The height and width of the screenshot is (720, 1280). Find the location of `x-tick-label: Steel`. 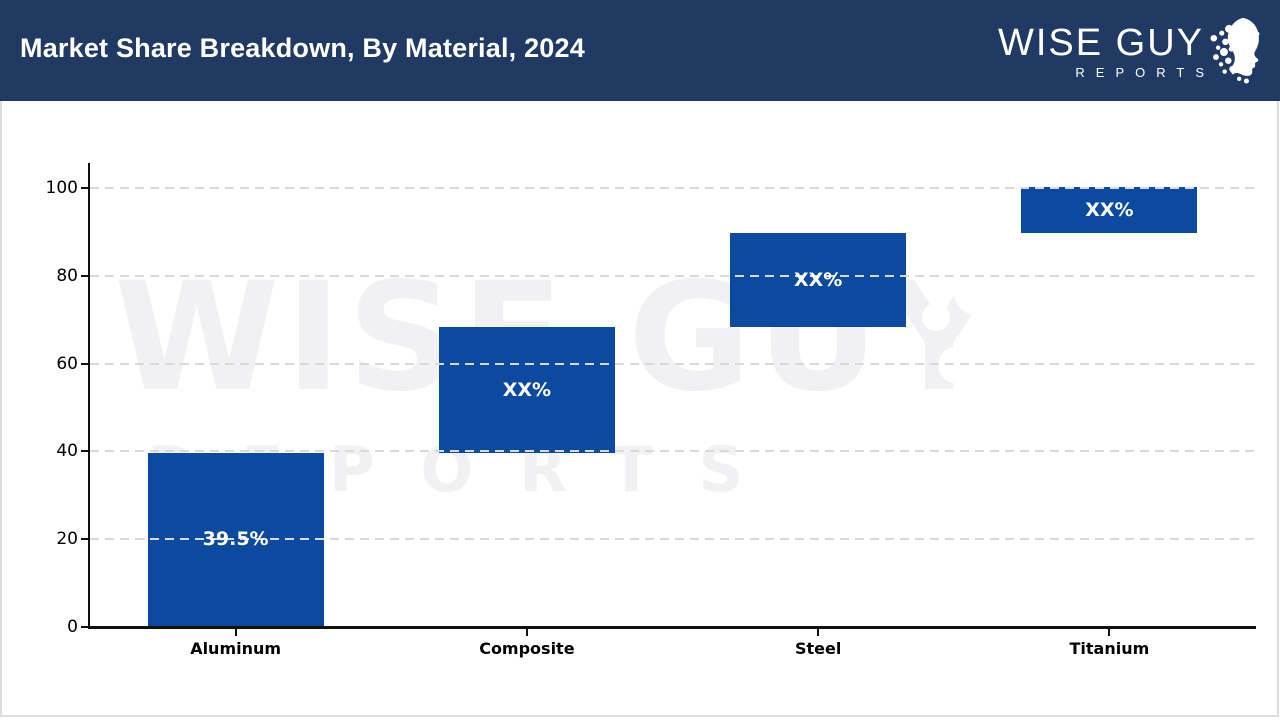

x-tick-label: Steel is located at coordinates (818, 648).